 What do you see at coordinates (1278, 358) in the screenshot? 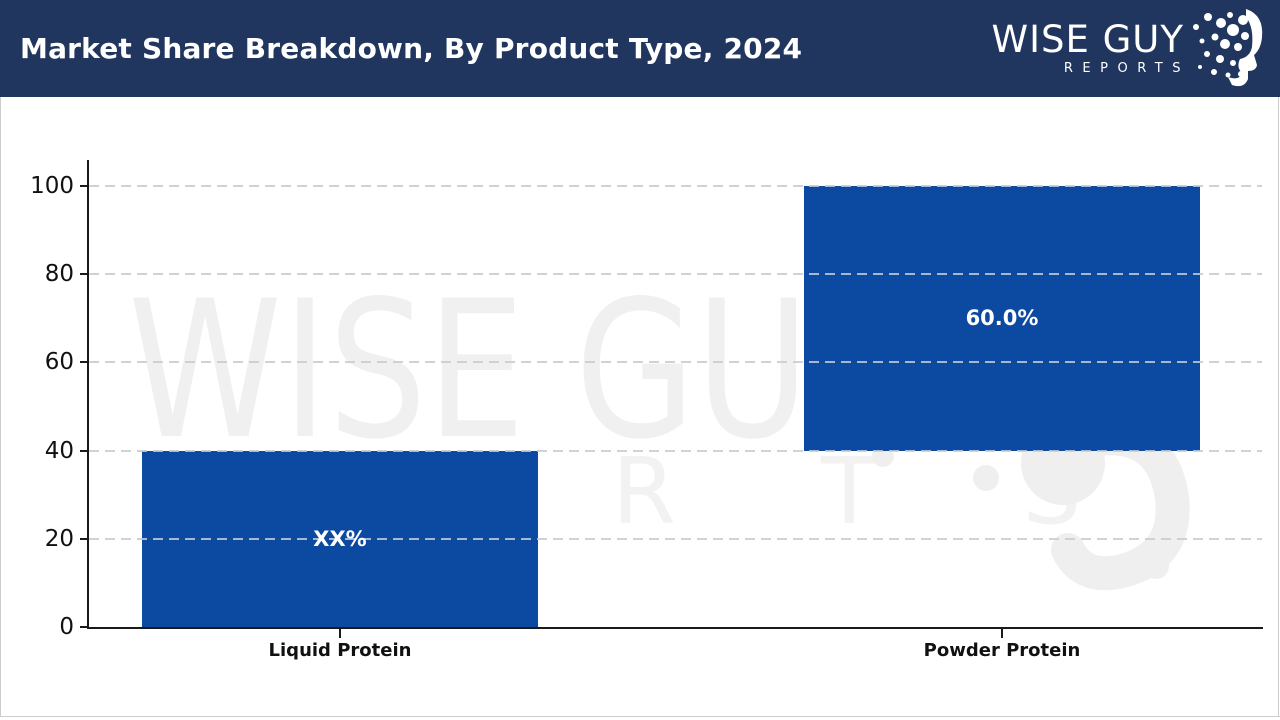
I see `right-border` at bounding box center [1278, 358].